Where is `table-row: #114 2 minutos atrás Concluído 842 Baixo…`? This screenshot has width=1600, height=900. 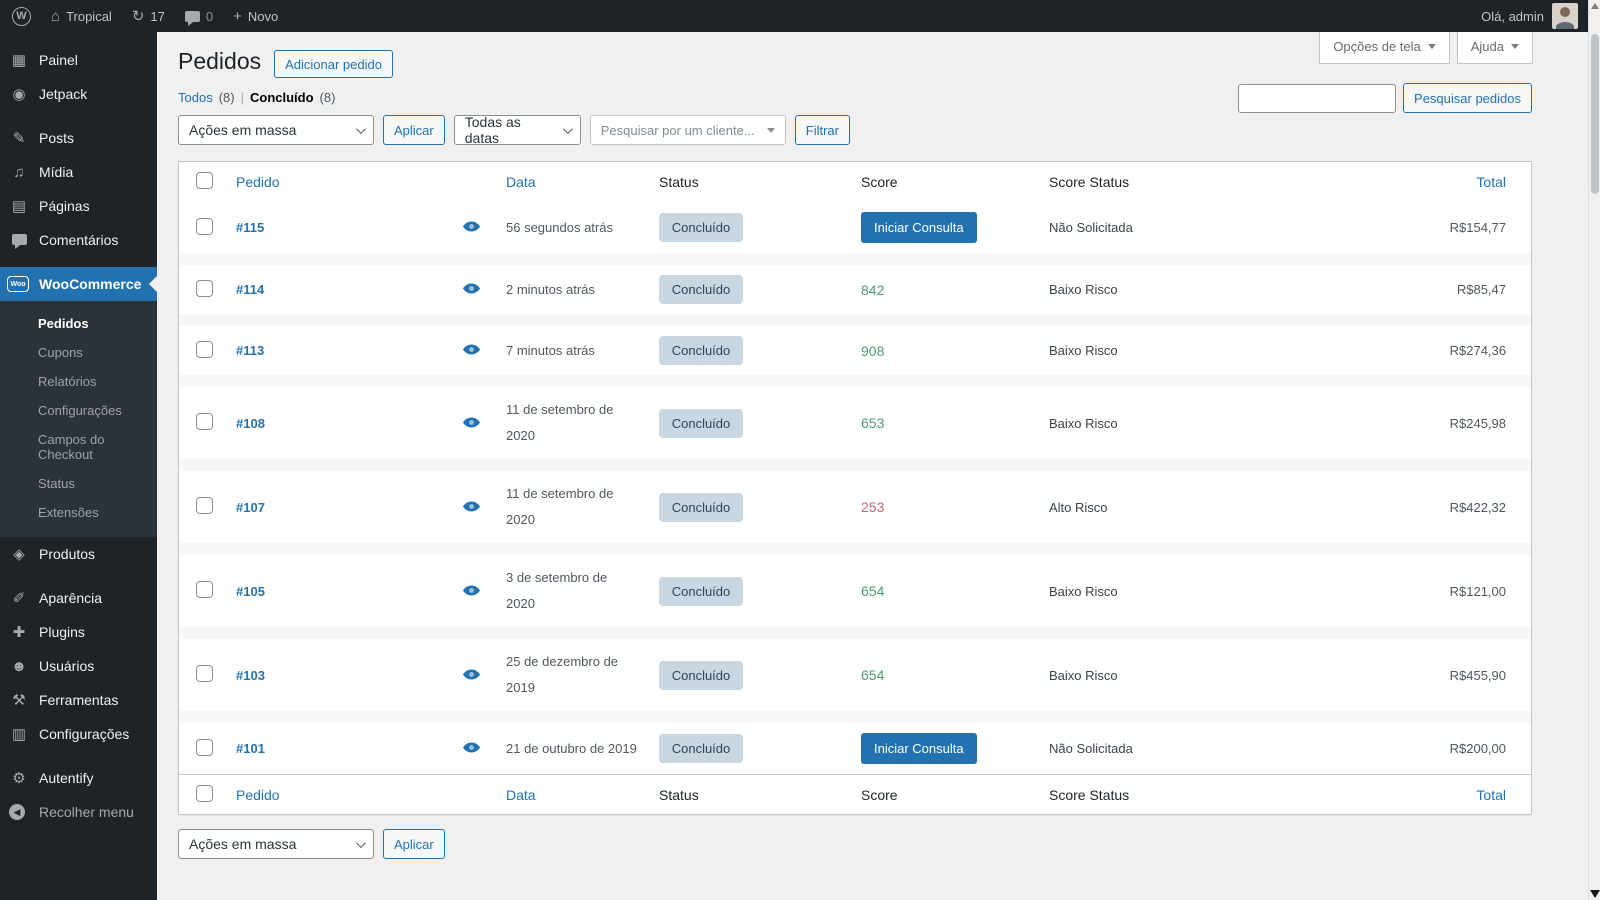
table-row: #114 2 minutos atrás Concluído 842 Baixo… is located at coordinates (855, 289).